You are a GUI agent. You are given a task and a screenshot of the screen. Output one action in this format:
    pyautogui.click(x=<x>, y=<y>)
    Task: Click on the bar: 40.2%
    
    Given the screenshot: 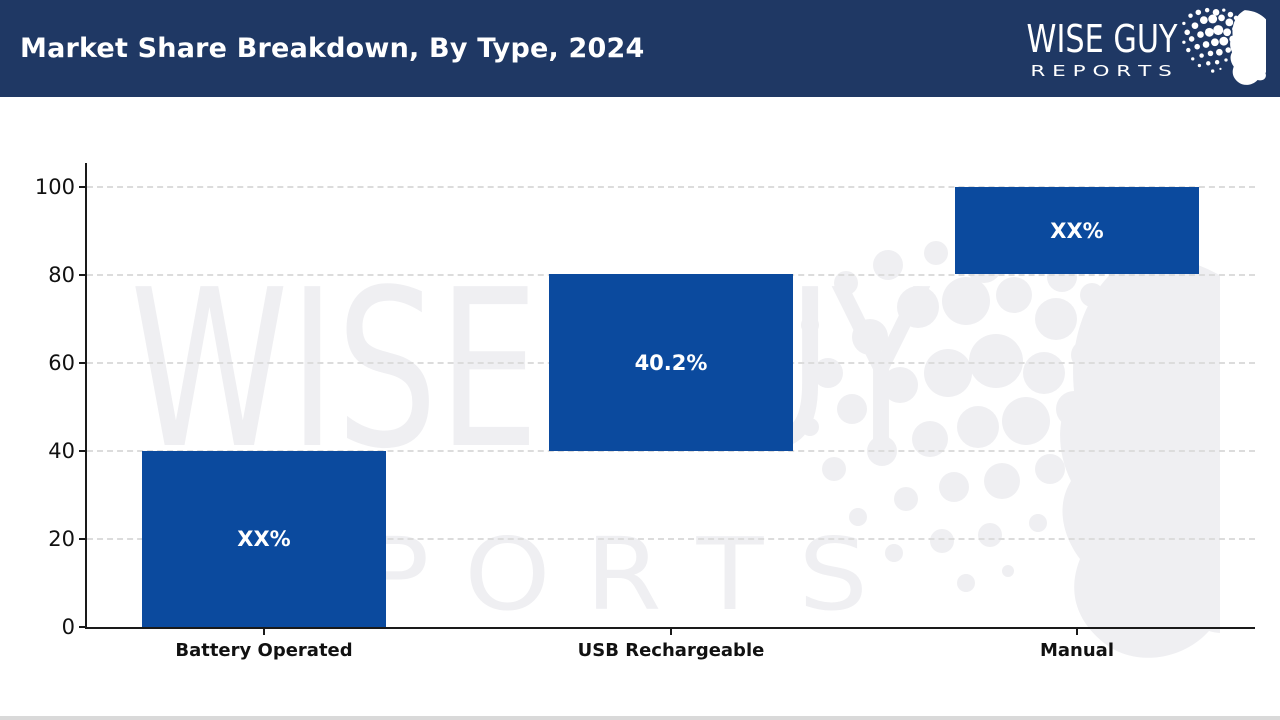 What is the action you would take?
    pyautogui.click(x=671, y=362)
    